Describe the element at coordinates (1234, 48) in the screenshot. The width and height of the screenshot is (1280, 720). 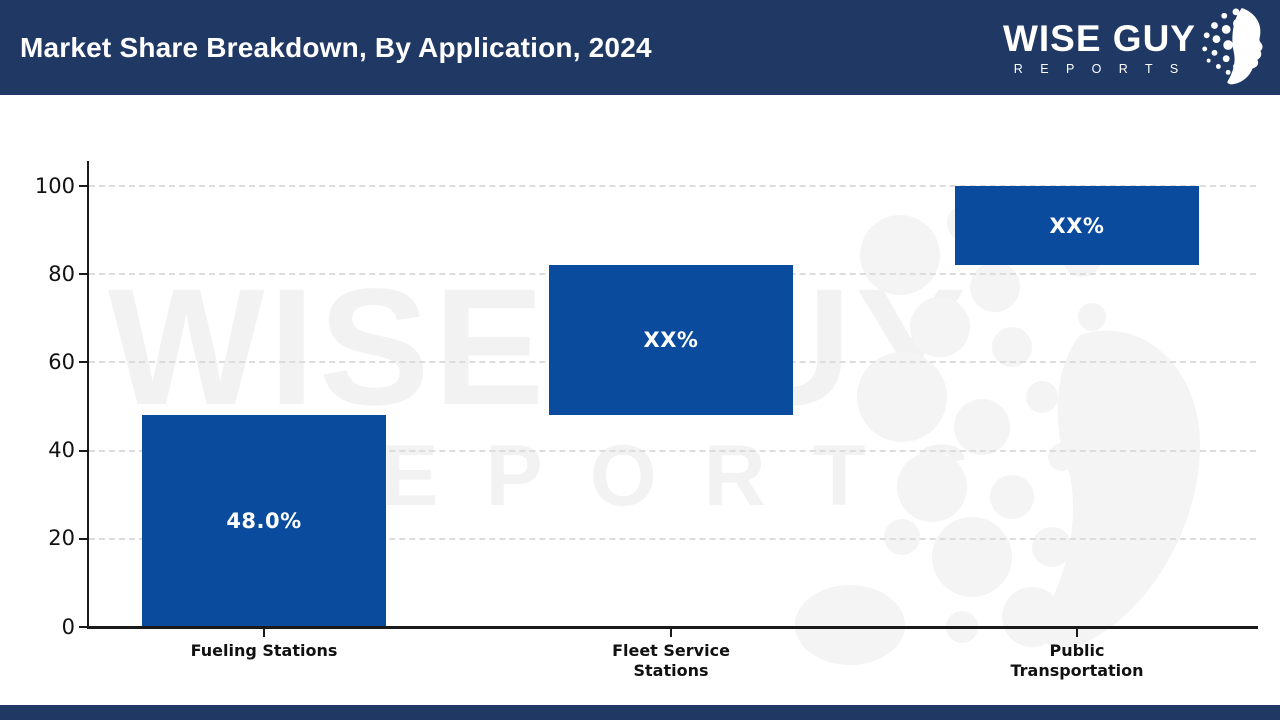
I see `logo-head-icon` at that location.